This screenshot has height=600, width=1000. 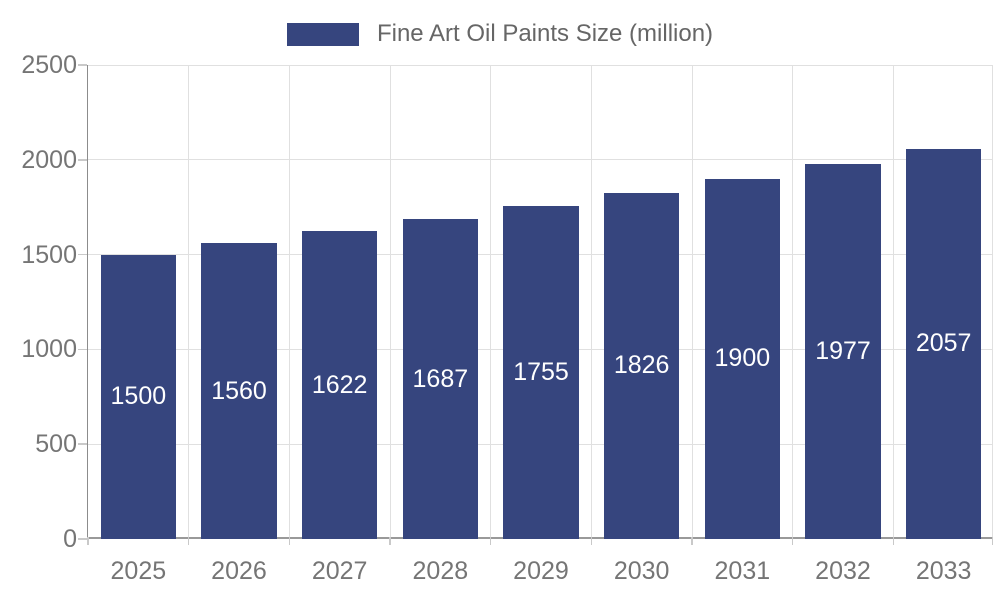 What do you see at coordinates (49, 65) in the screenshot?
I see `y-tick-label: 2500` at bounding box center [49, 65].